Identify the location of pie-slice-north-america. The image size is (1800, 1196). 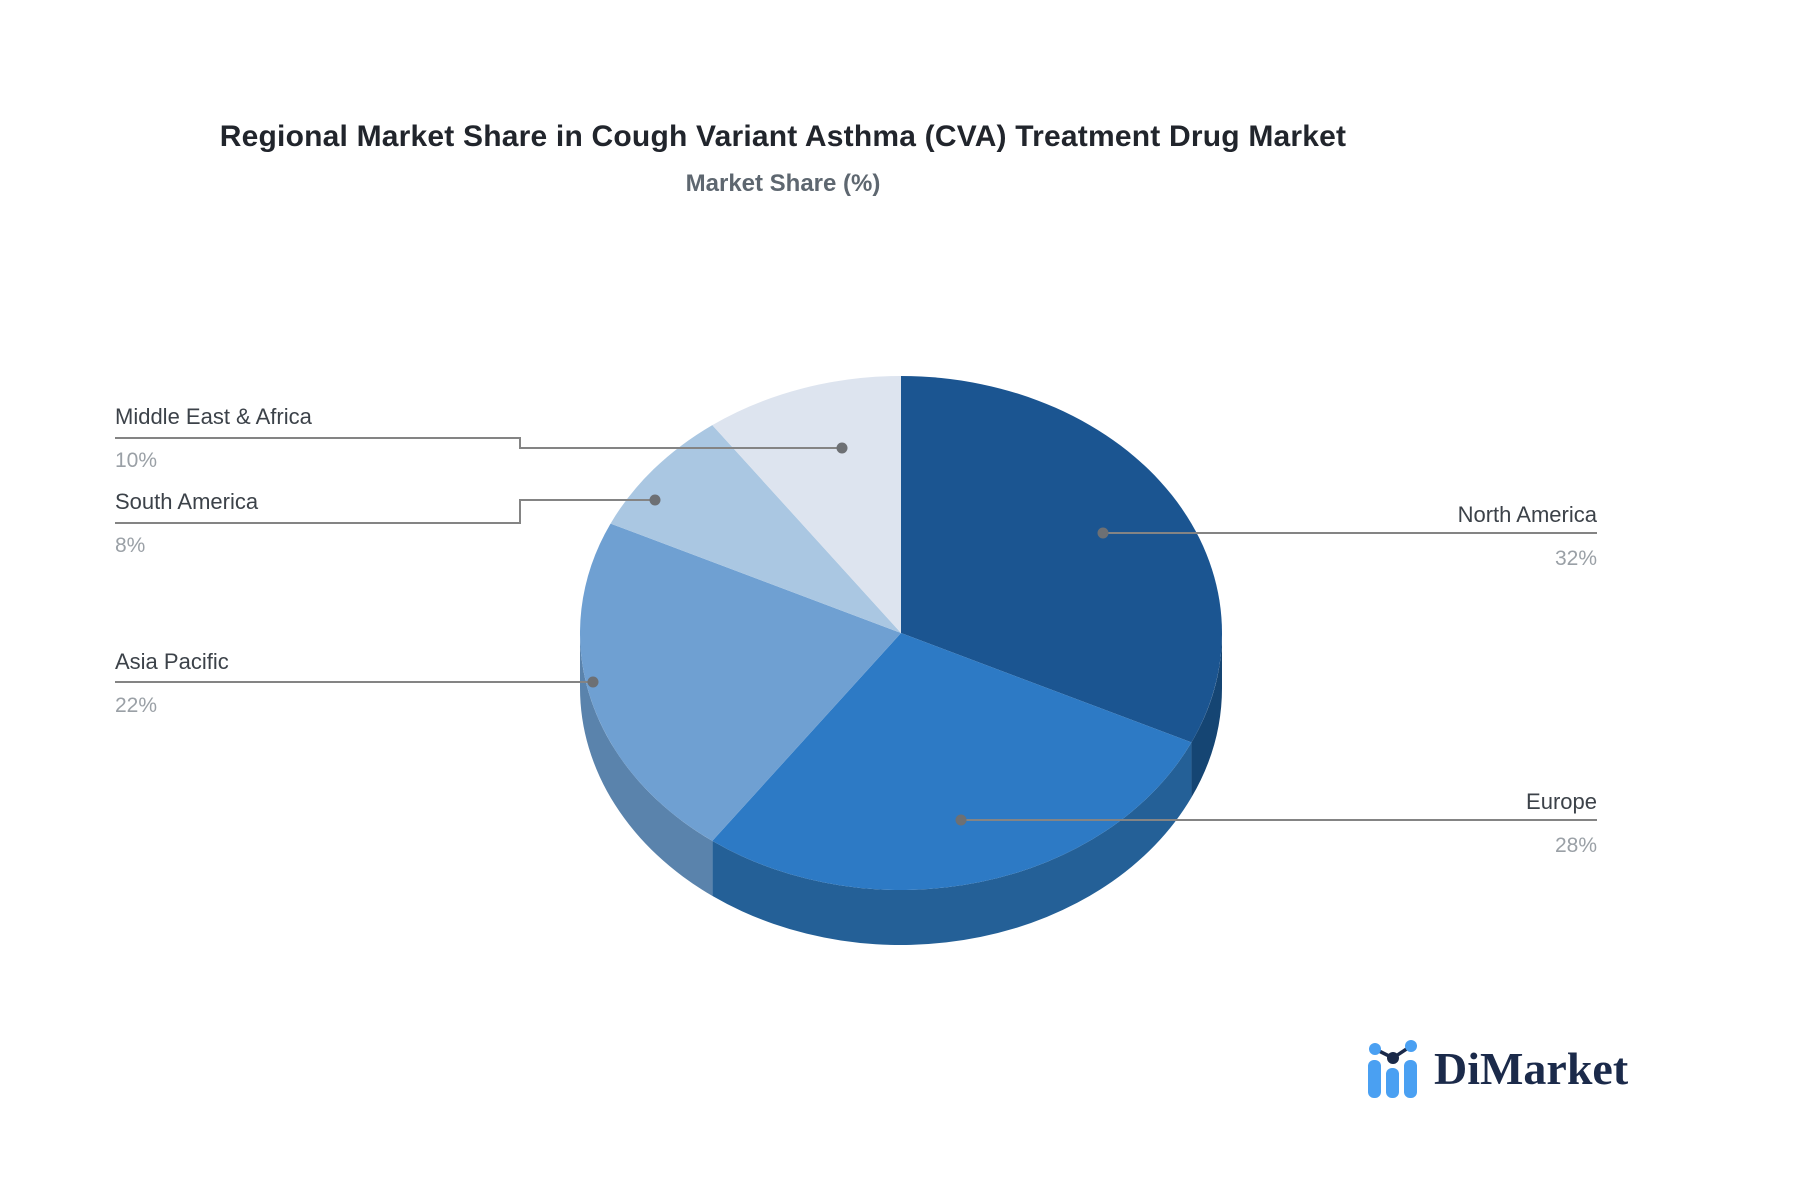
(1061, 559).